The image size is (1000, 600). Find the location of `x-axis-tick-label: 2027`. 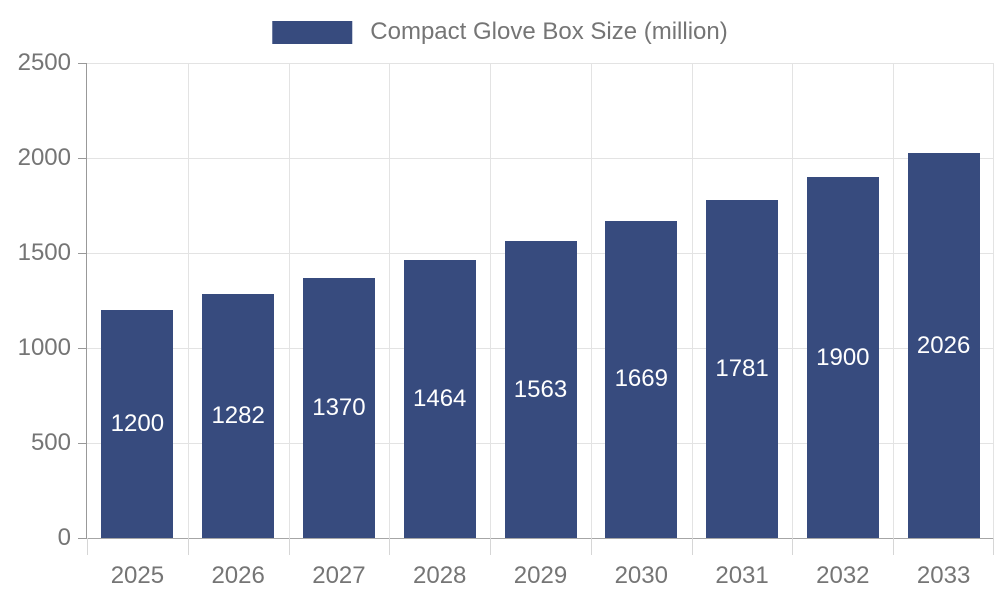

x-axis-tick-label: 2027 is located at coordinates (339, 575).